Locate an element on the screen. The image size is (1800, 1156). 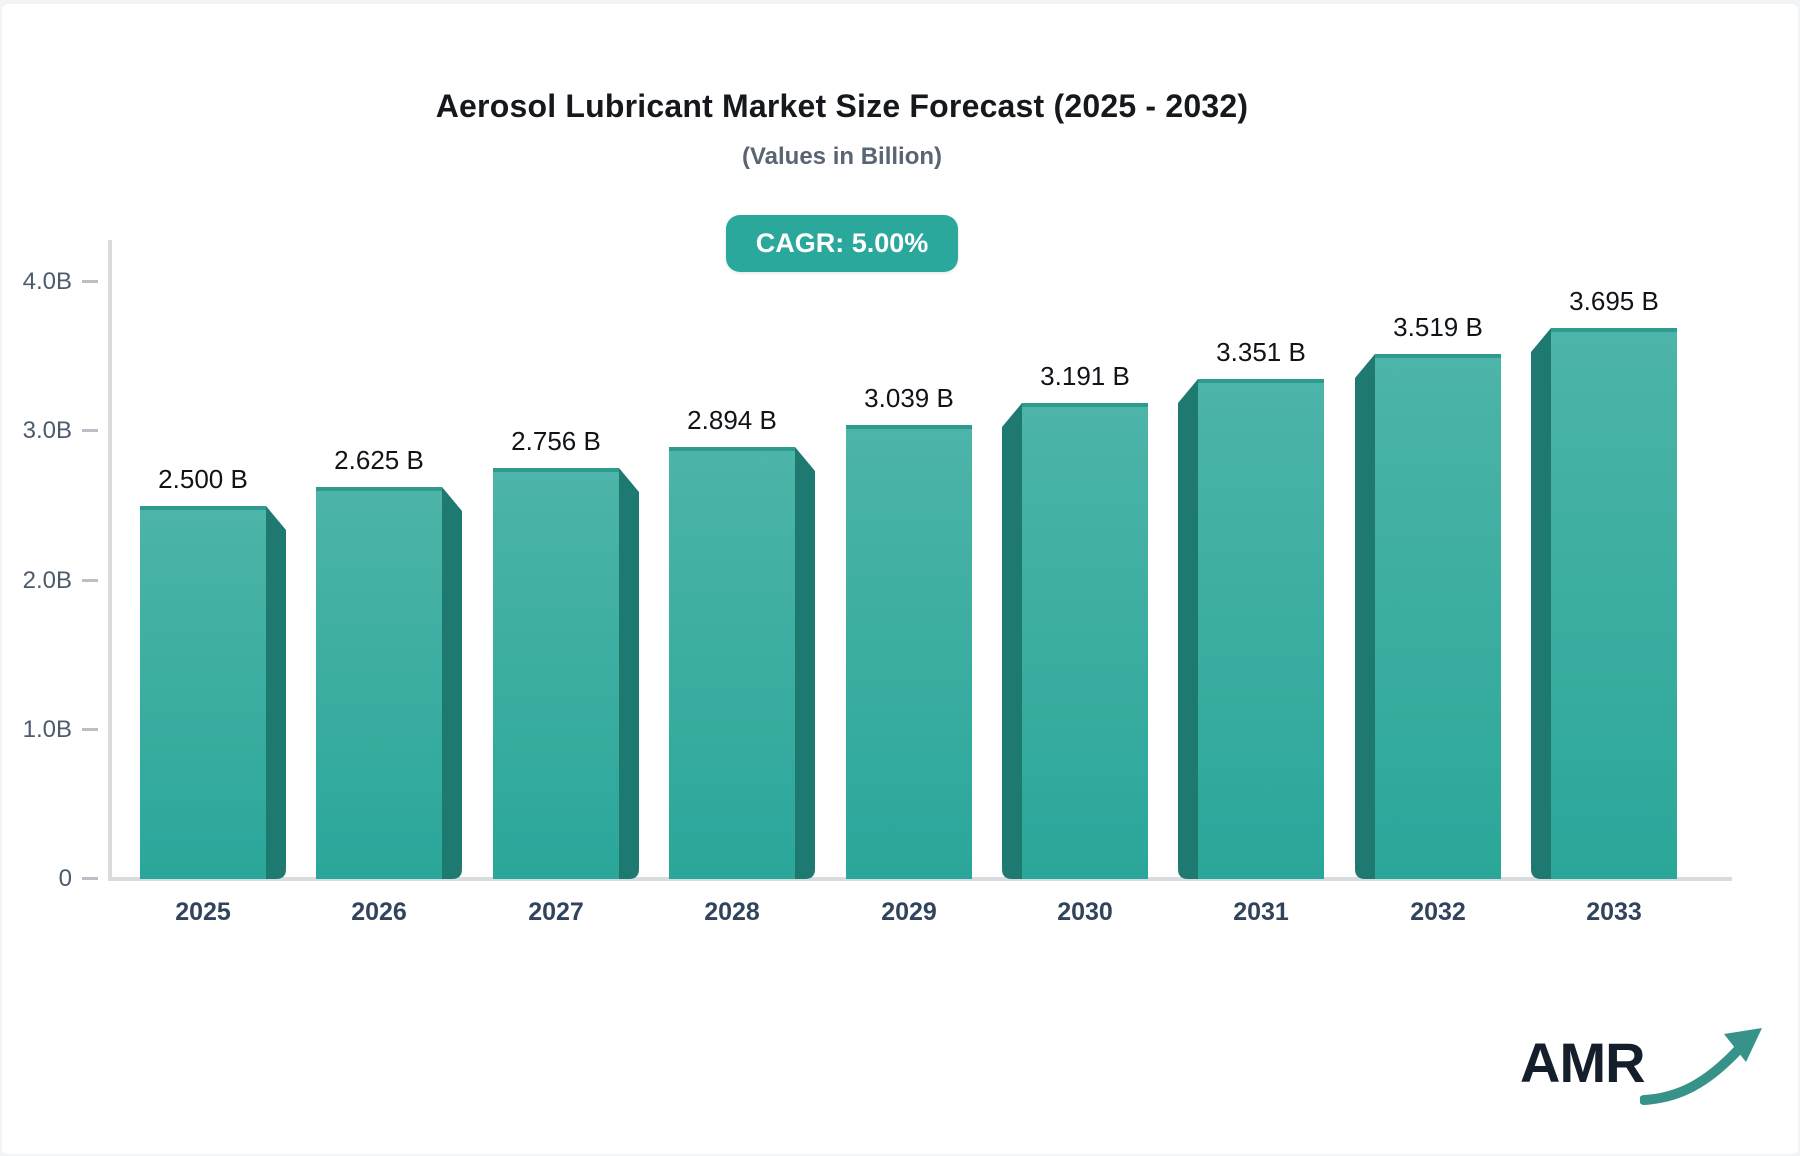
bar-2030 is located at coordinates (1075, 641).